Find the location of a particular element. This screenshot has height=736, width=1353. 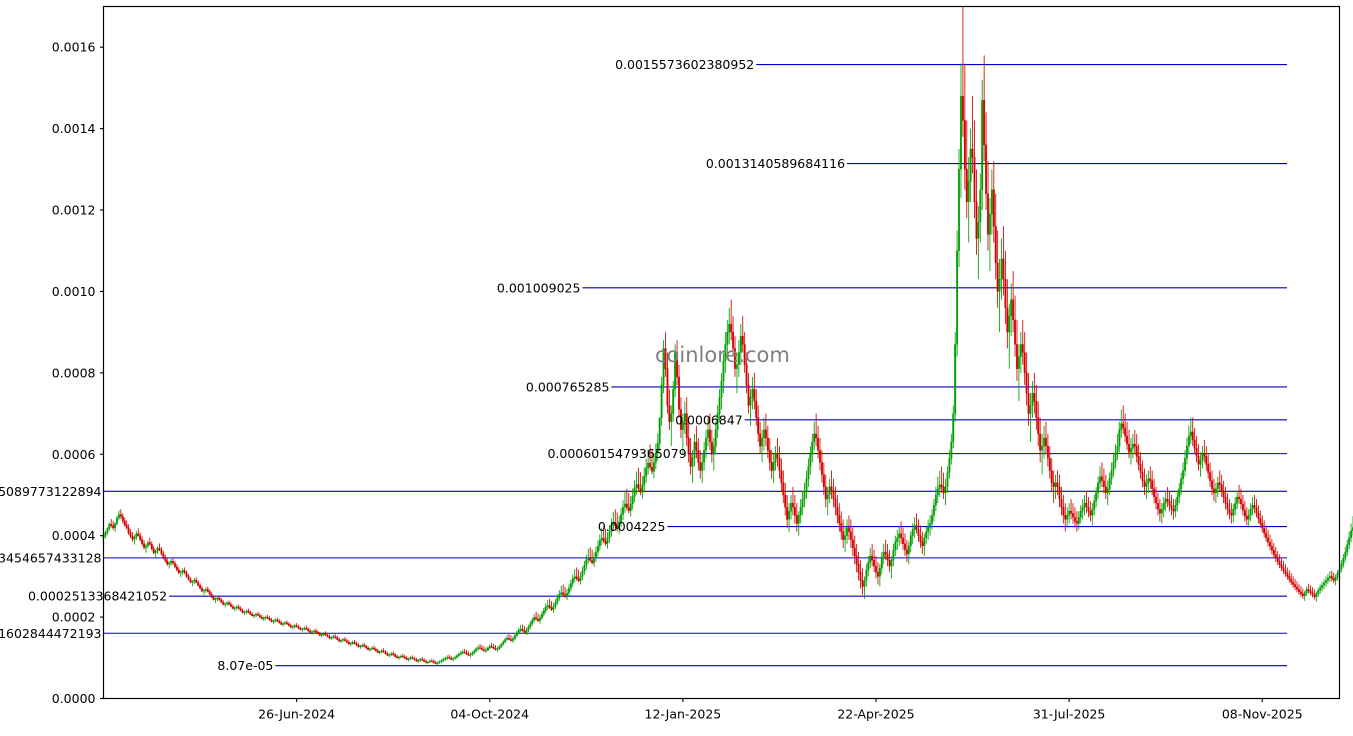

coinlore-watermark: coinlore.com is located at coordinates (722, 355).